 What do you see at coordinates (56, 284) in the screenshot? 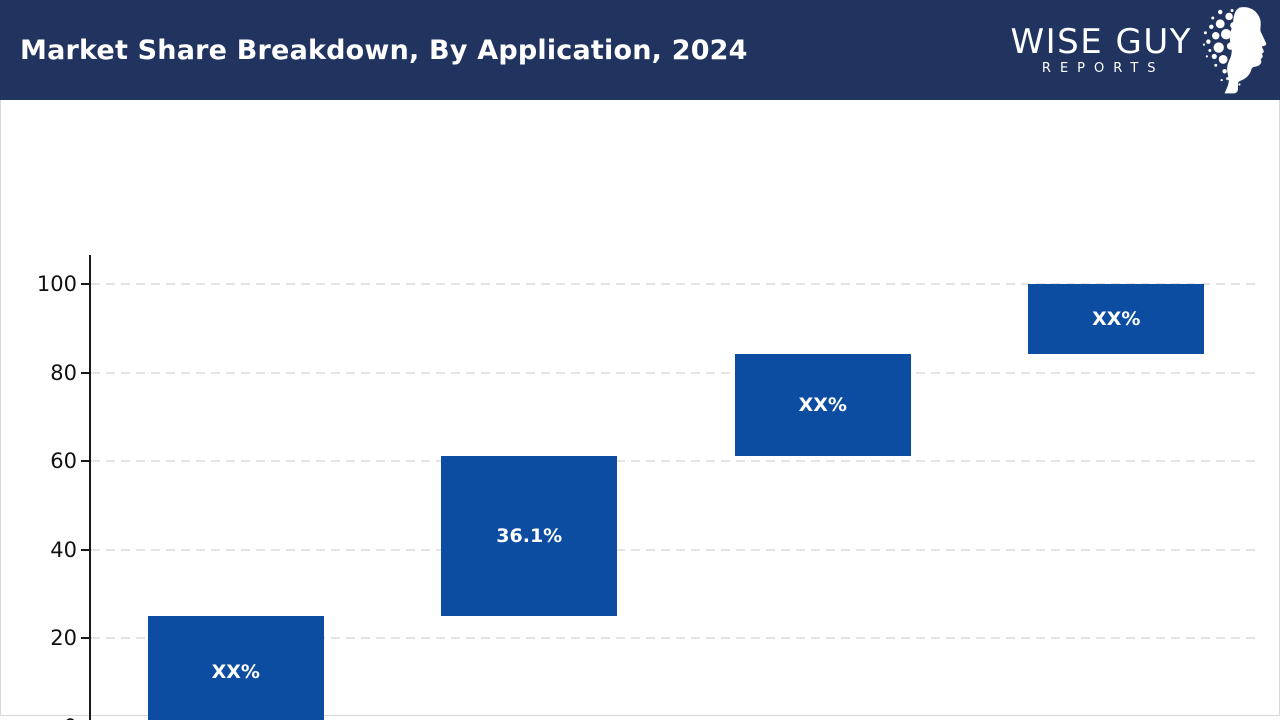
I see `y-tick-label: 100` at bounding box center [56, 284].